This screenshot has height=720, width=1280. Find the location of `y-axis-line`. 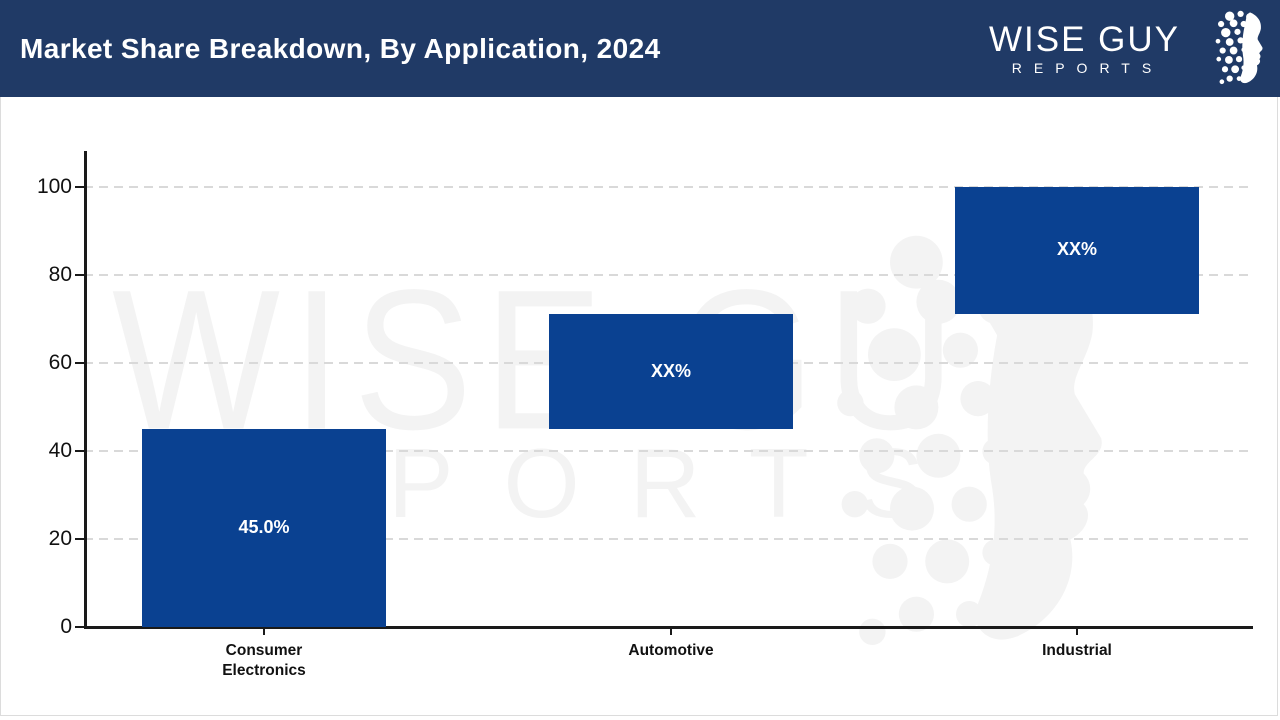

y-axis-line is located at coordinates (85, 390).